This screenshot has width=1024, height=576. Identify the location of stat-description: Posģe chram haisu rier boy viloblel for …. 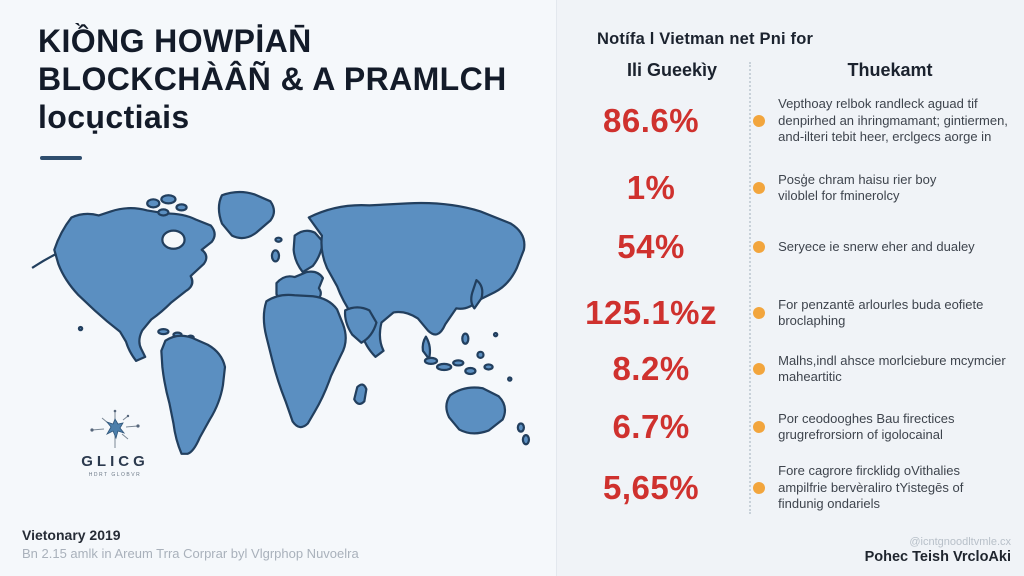
(857, 187).